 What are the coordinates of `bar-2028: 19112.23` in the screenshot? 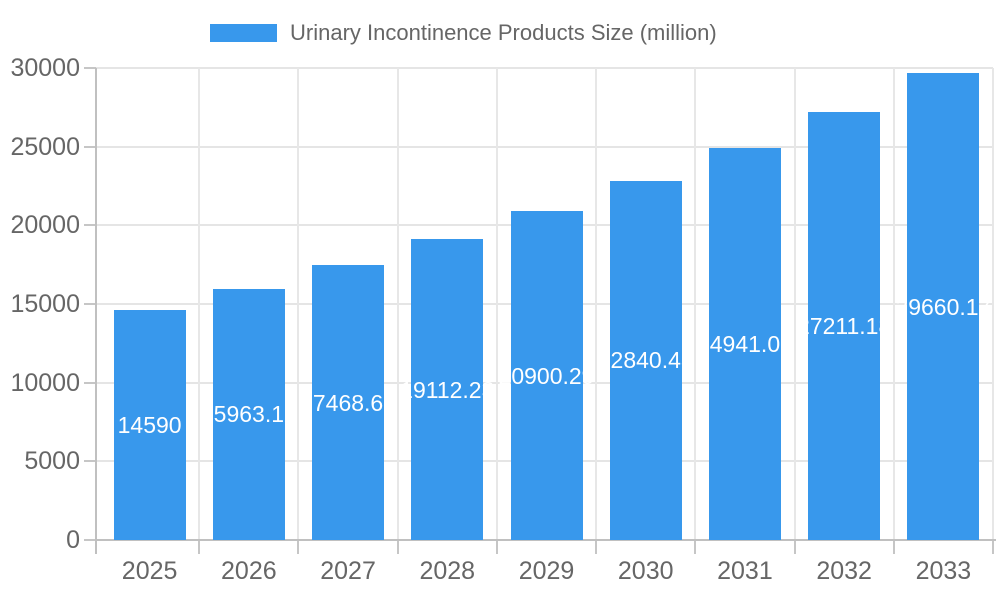 It's located at (447, 389).